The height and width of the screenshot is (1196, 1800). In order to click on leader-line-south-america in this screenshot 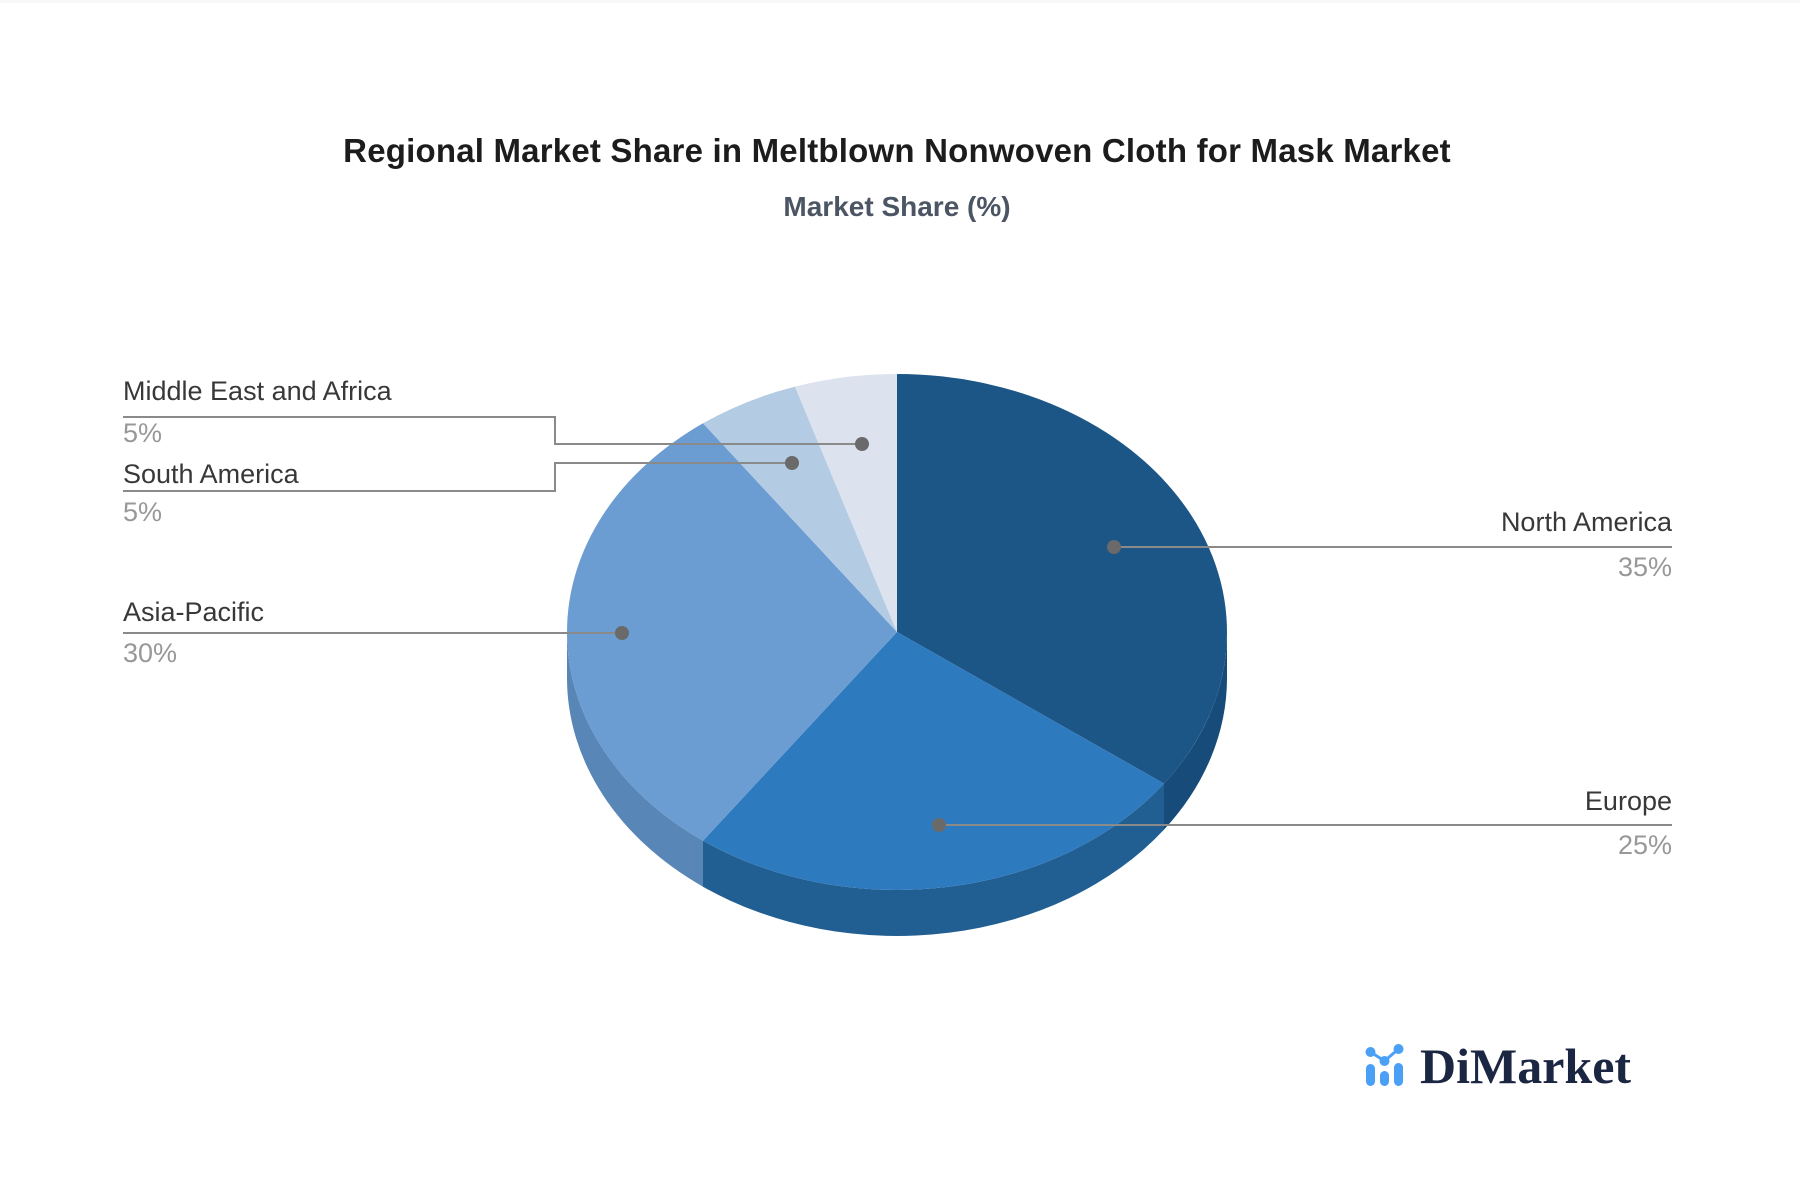, I will do `click(457, 477)`.